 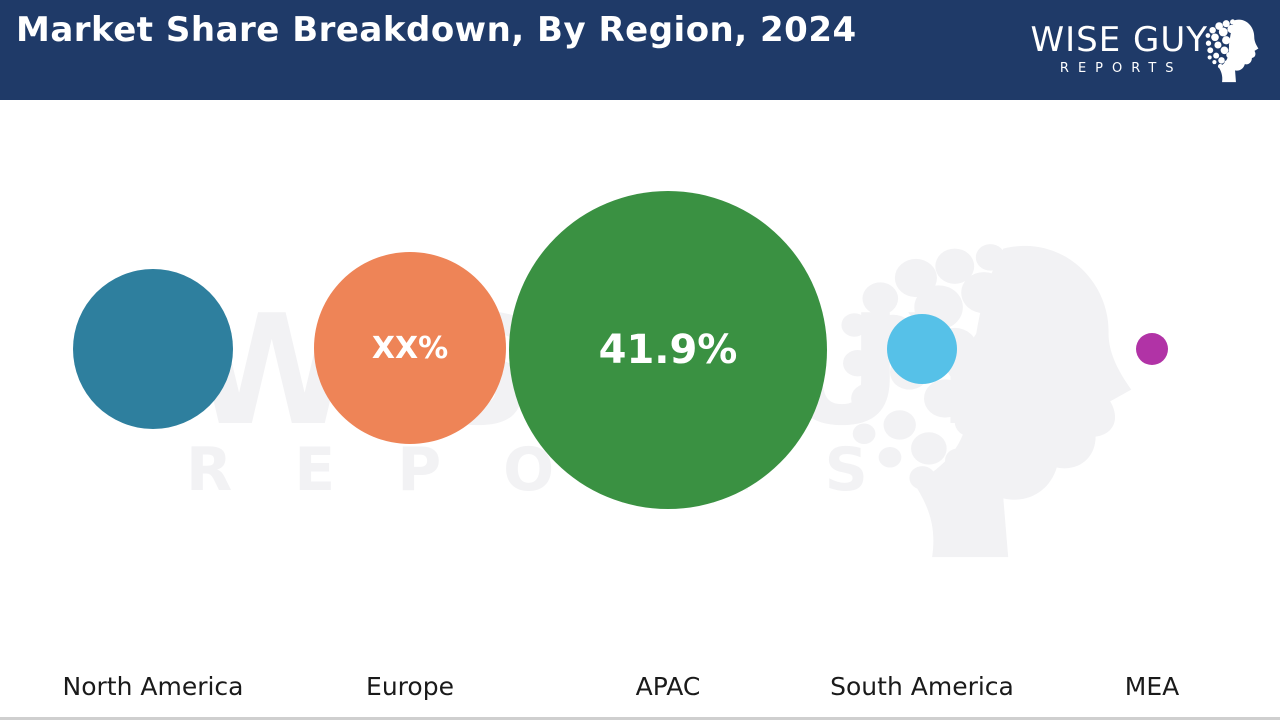 What do you see at coordinates (668, 686) in the screenshot?
I see `category-label-apac: APAC` at bounding box center [668, 686].